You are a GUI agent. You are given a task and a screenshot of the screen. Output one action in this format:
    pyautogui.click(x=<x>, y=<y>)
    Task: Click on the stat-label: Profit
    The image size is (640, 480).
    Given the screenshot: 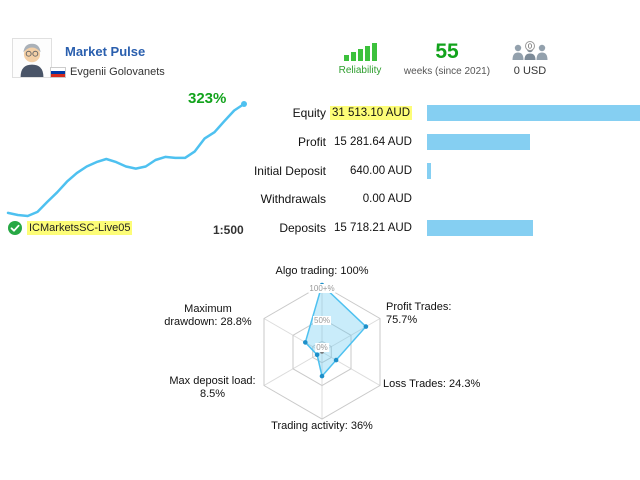 What is the action you would take?
    pyautogui.click(x=311, y=142)
    